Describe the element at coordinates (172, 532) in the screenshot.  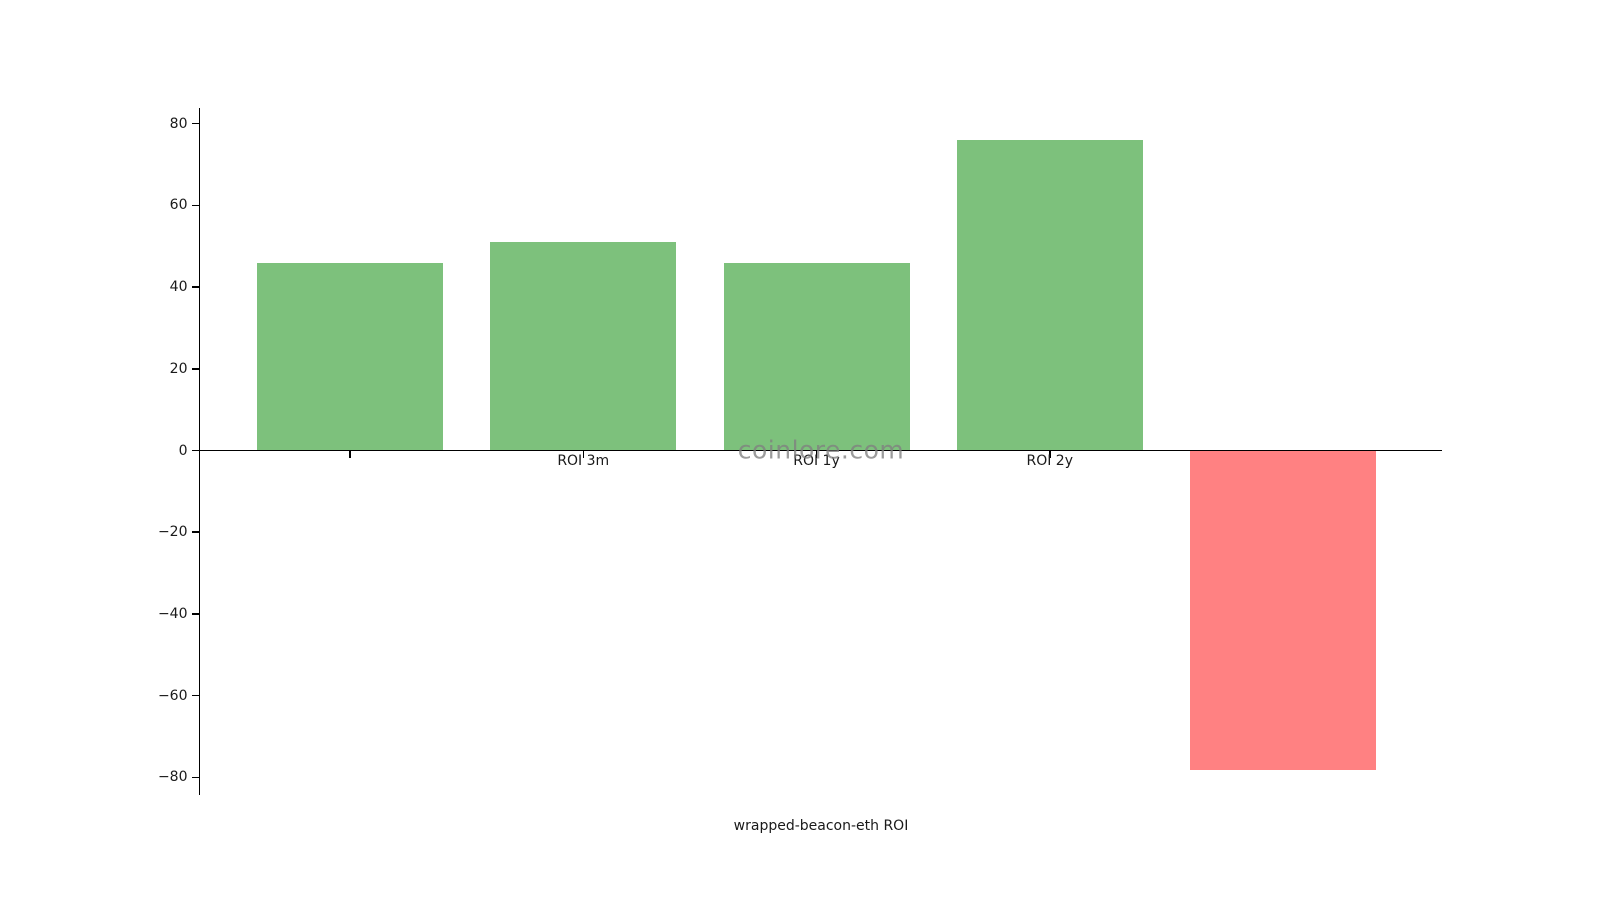
I see `y-tick-label: −20` at that location.